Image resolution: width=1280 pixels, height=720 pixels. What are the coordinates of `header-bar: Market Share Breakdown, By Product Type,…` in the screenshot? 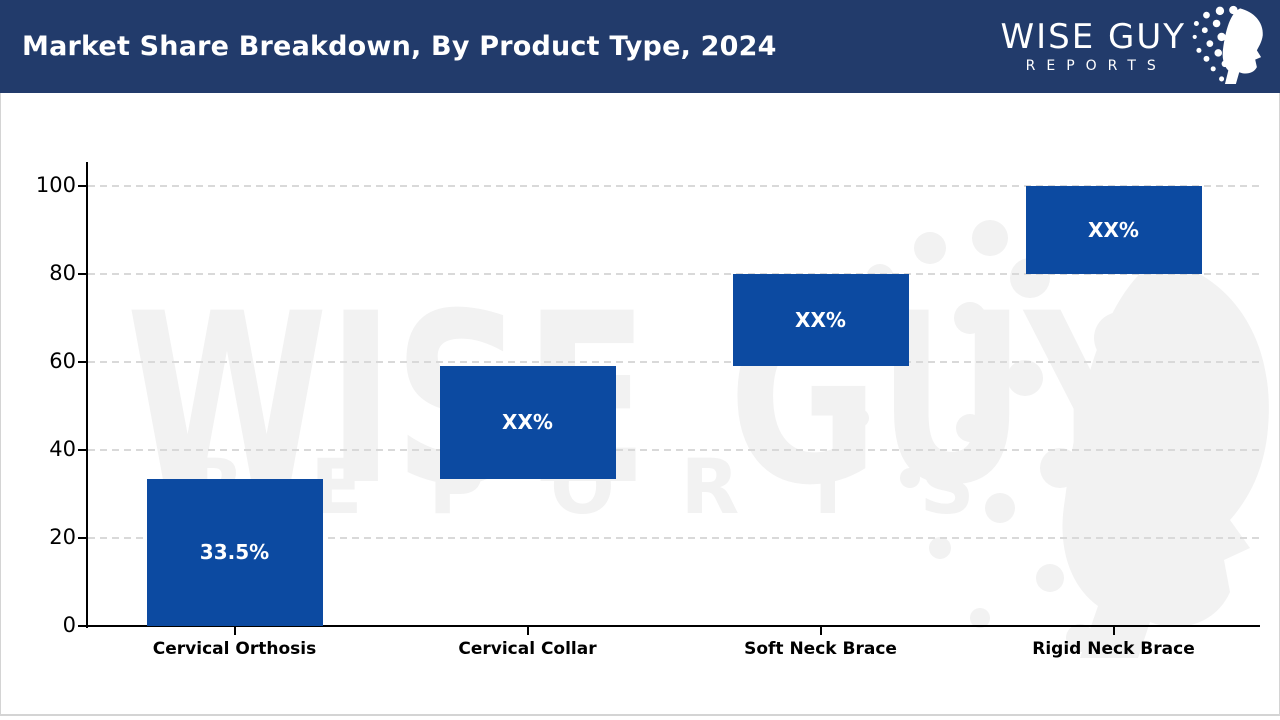 It's located at (640, 46).